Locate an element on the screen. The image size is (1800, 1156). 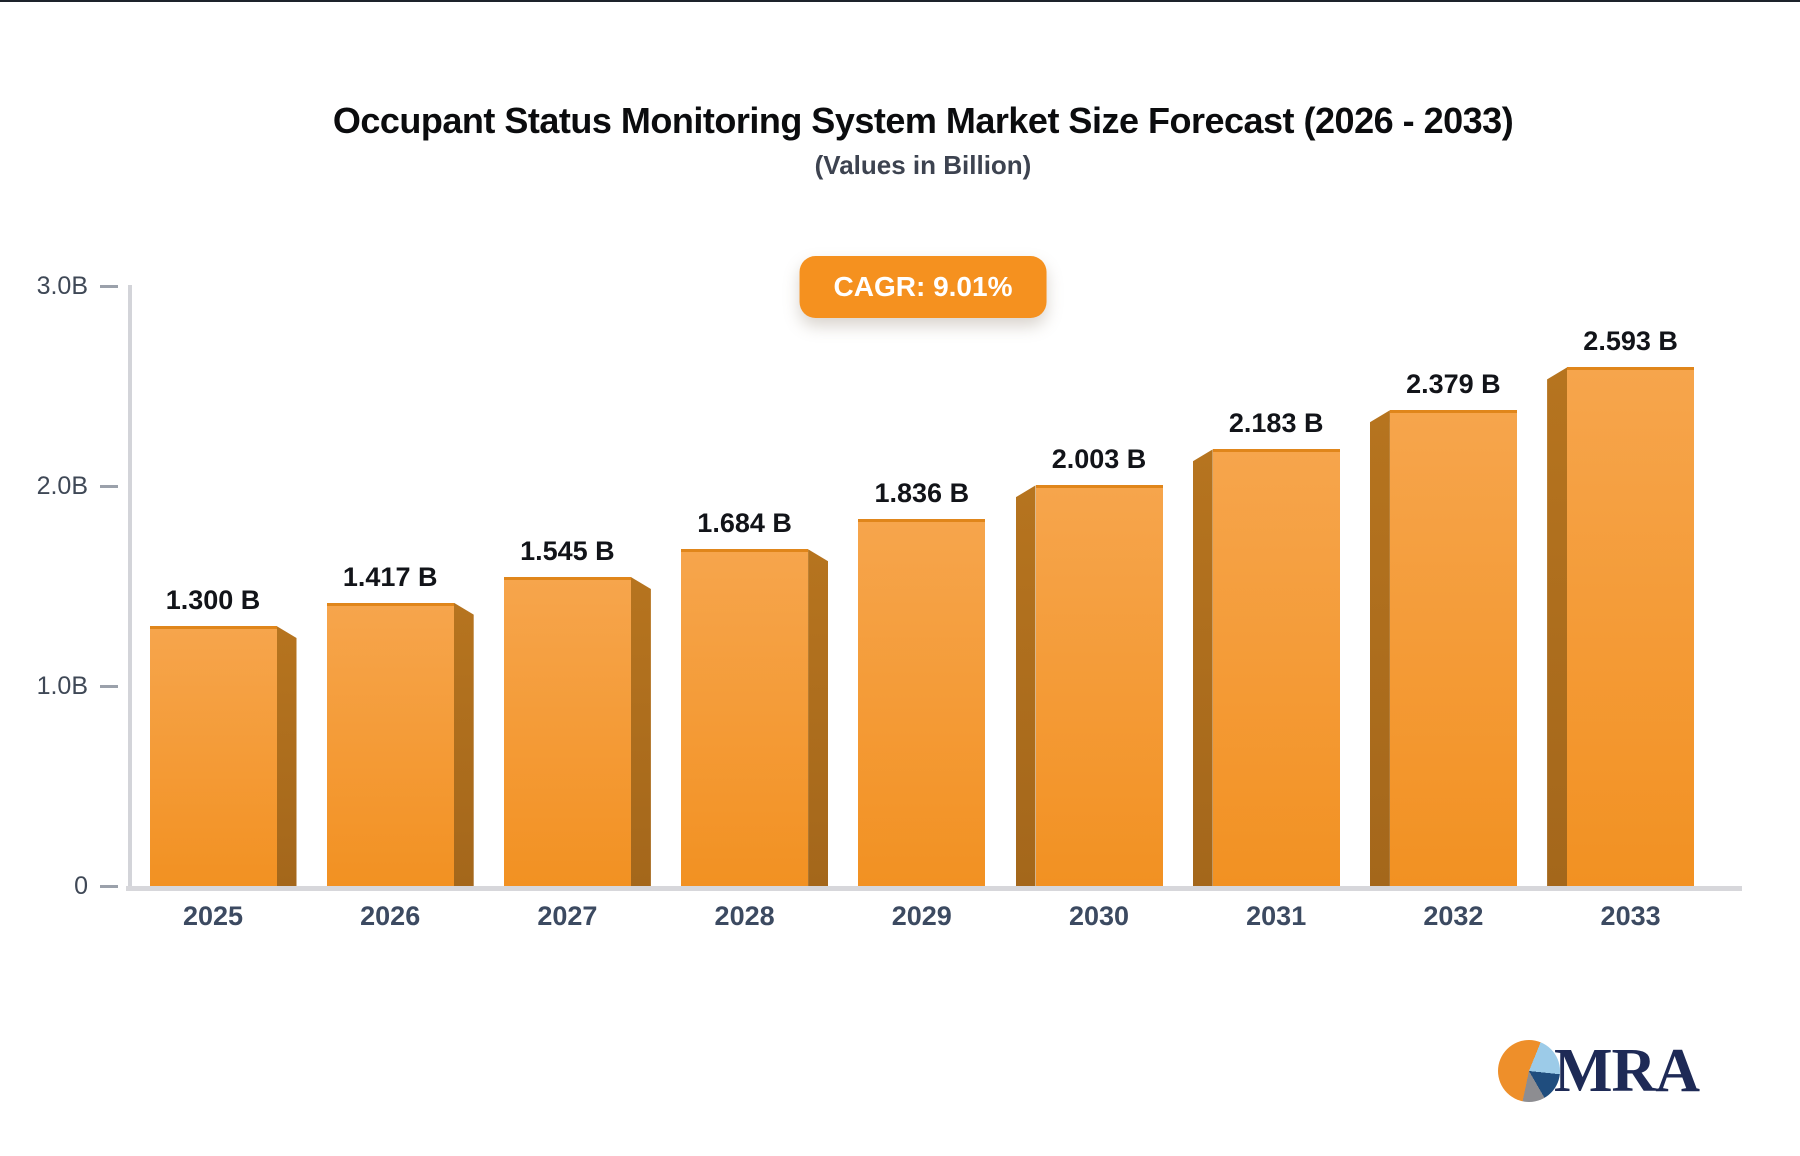
bar-value-label: 1.417 B is located at coordinates (390, 576).